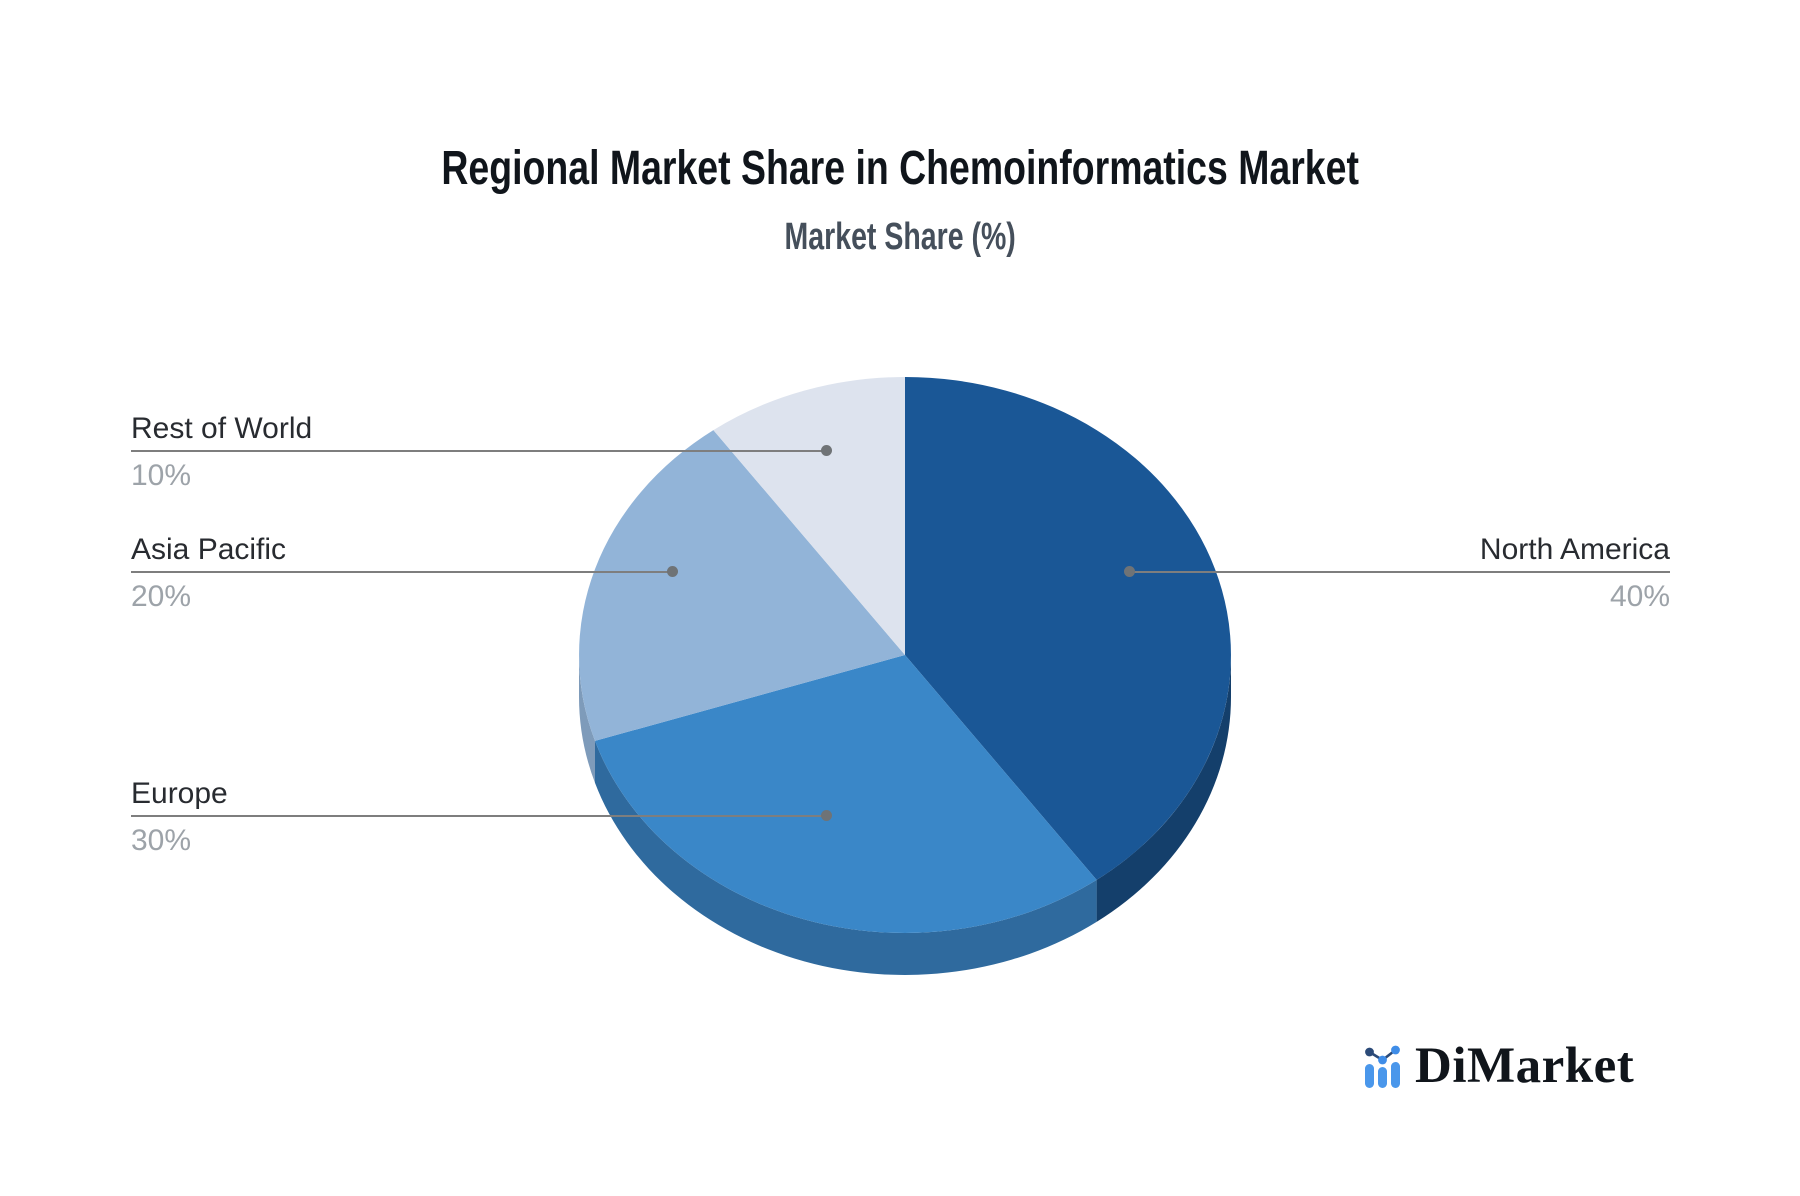 This screenshot has height=1196, width=1800. What do you see at coordinates (809, 516) in the screenshot?
I see `pie-slice-rest-of-world` at bounding box center [809, 516].